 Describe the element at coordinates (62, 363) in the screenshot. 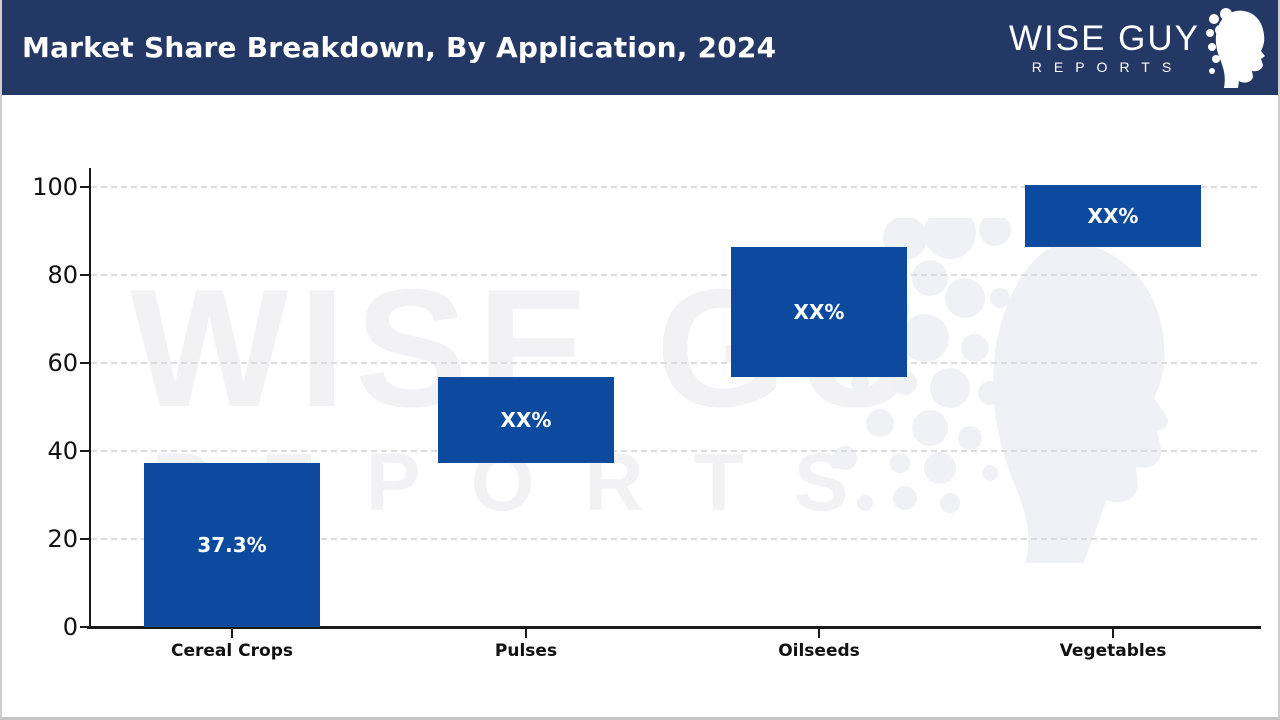

I see `y-tick-label-60: 60` at that location.